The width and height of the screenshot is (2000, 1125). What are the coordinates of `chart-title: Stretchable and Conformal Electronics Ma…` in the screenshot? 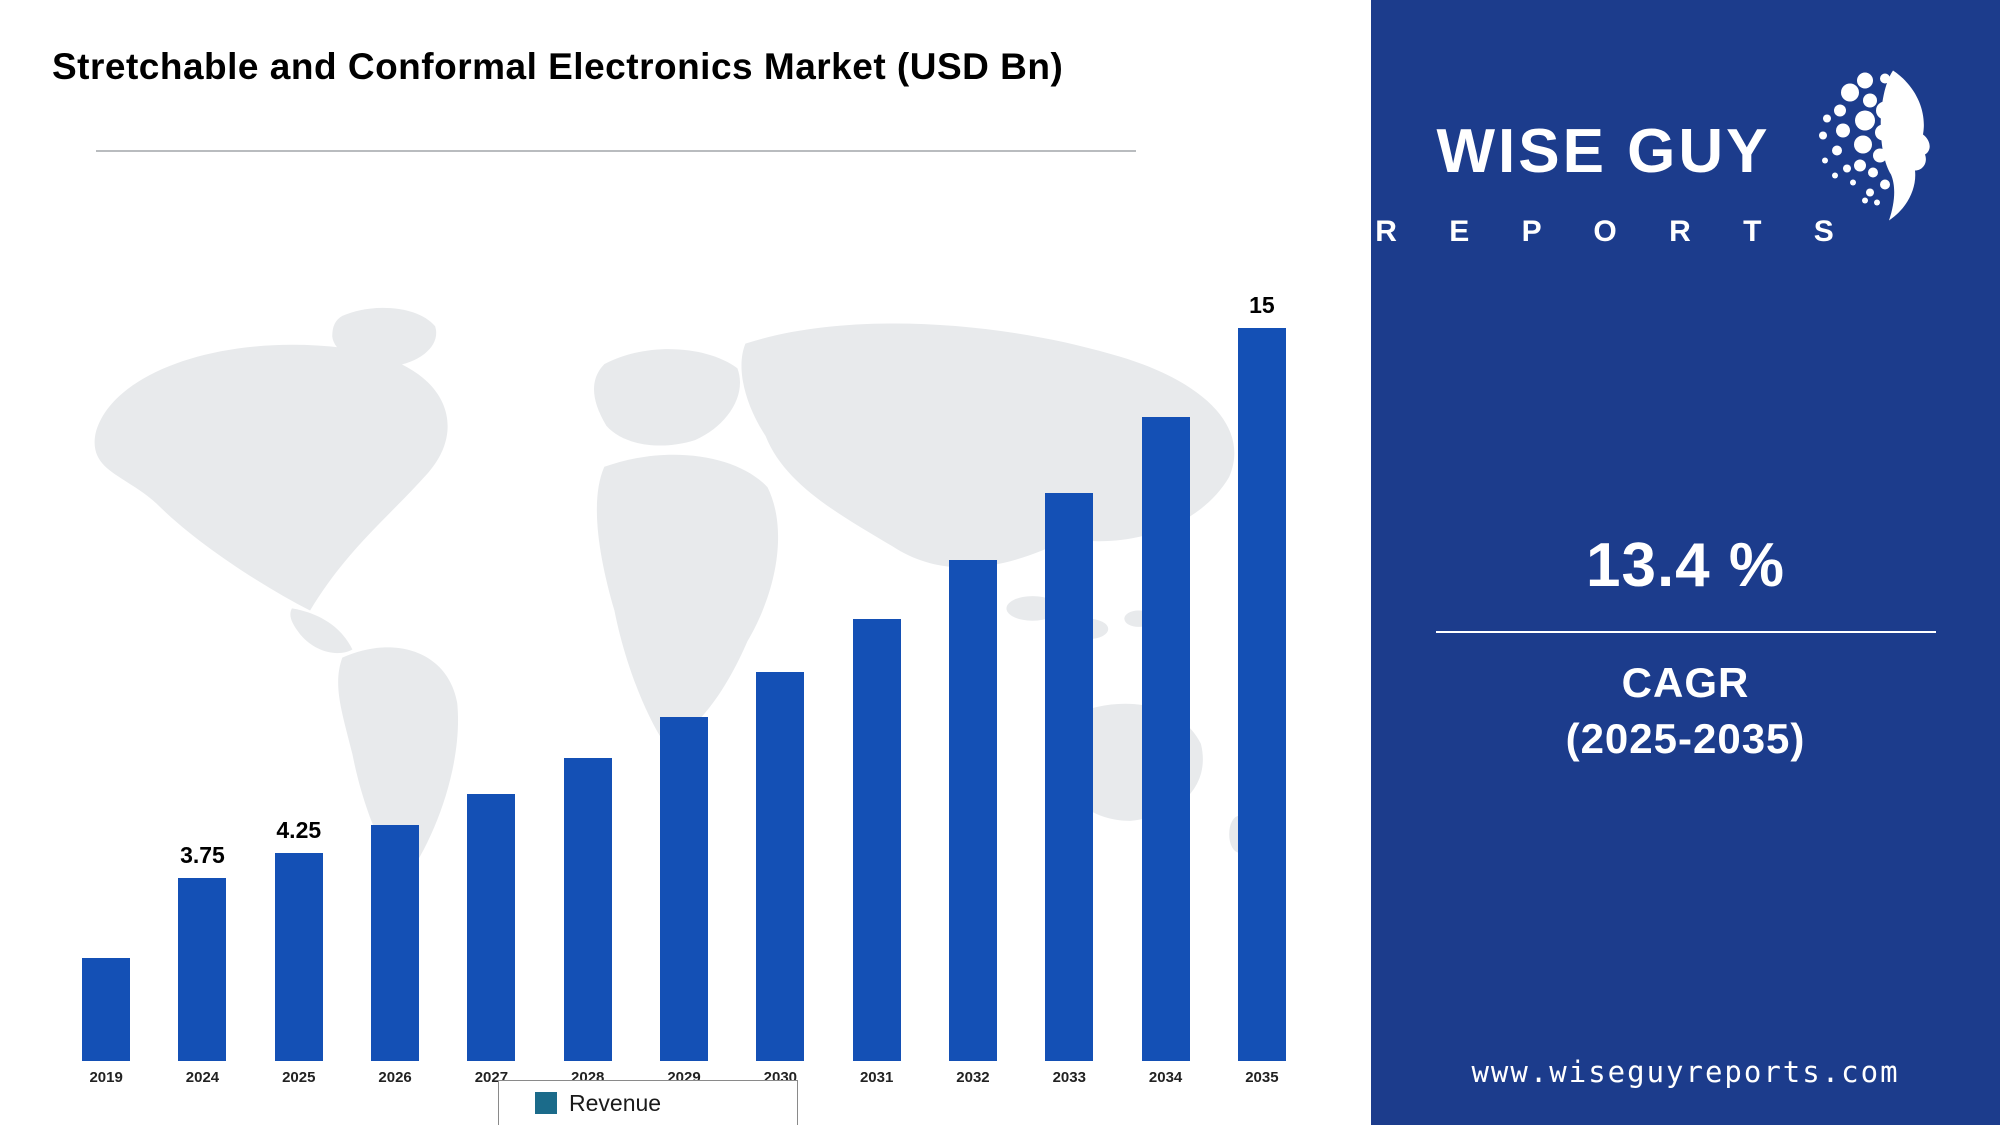 It's located at (558, 66).